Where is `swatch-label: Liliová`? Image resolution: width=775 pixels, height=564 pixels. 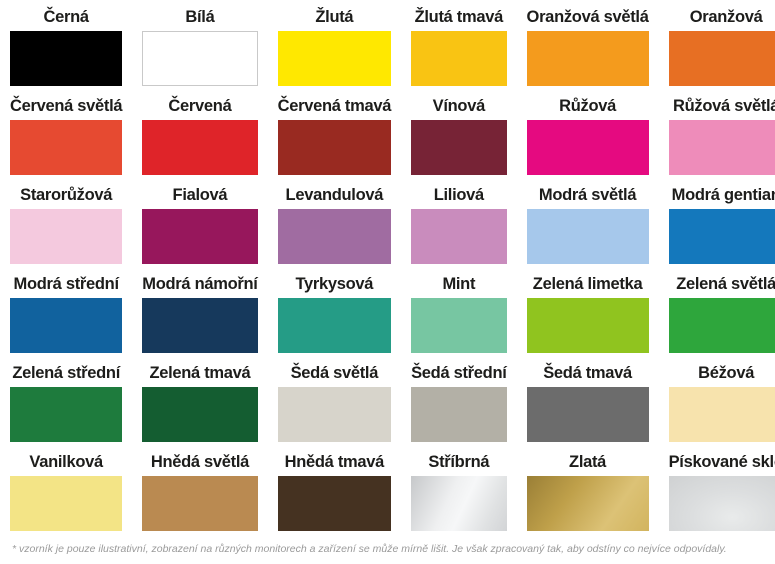
swatch-label: Liliová is located at coordinates (458, 195).